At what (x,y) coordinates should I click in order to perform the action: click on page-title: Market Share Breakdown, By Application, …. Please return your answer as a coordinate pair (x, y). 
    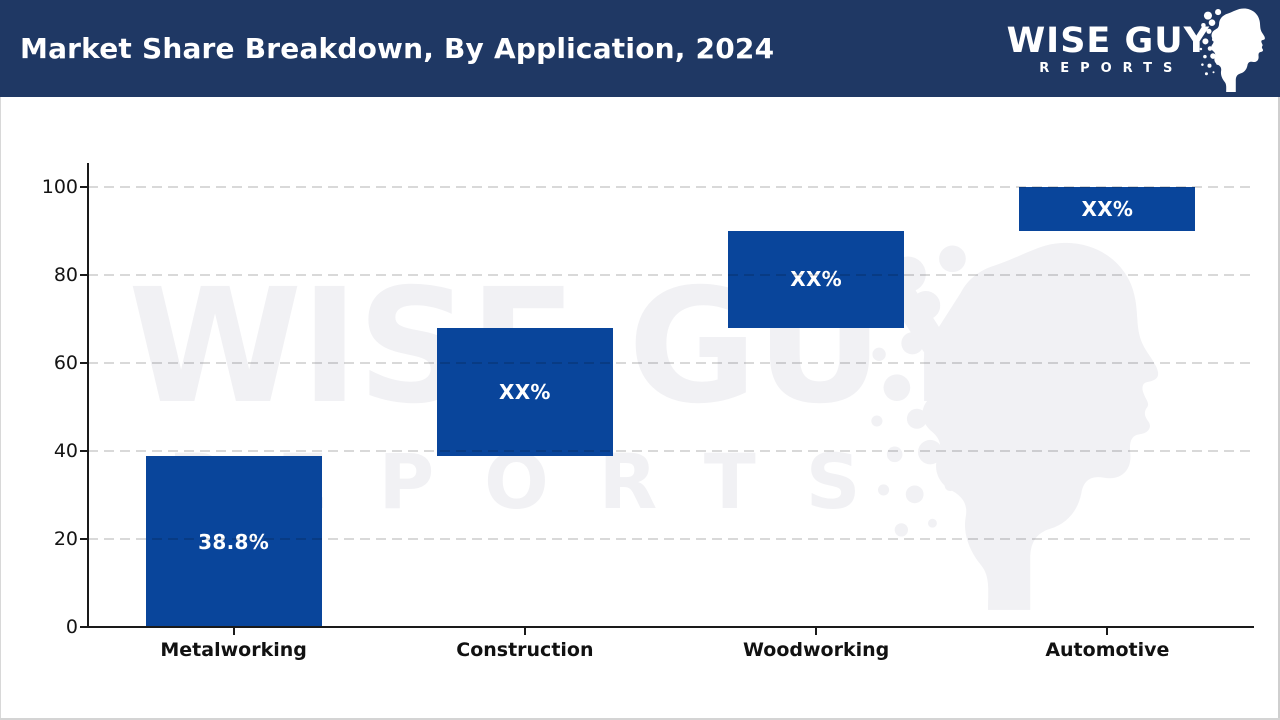
    Looking at the image, I should click on (397, 48).